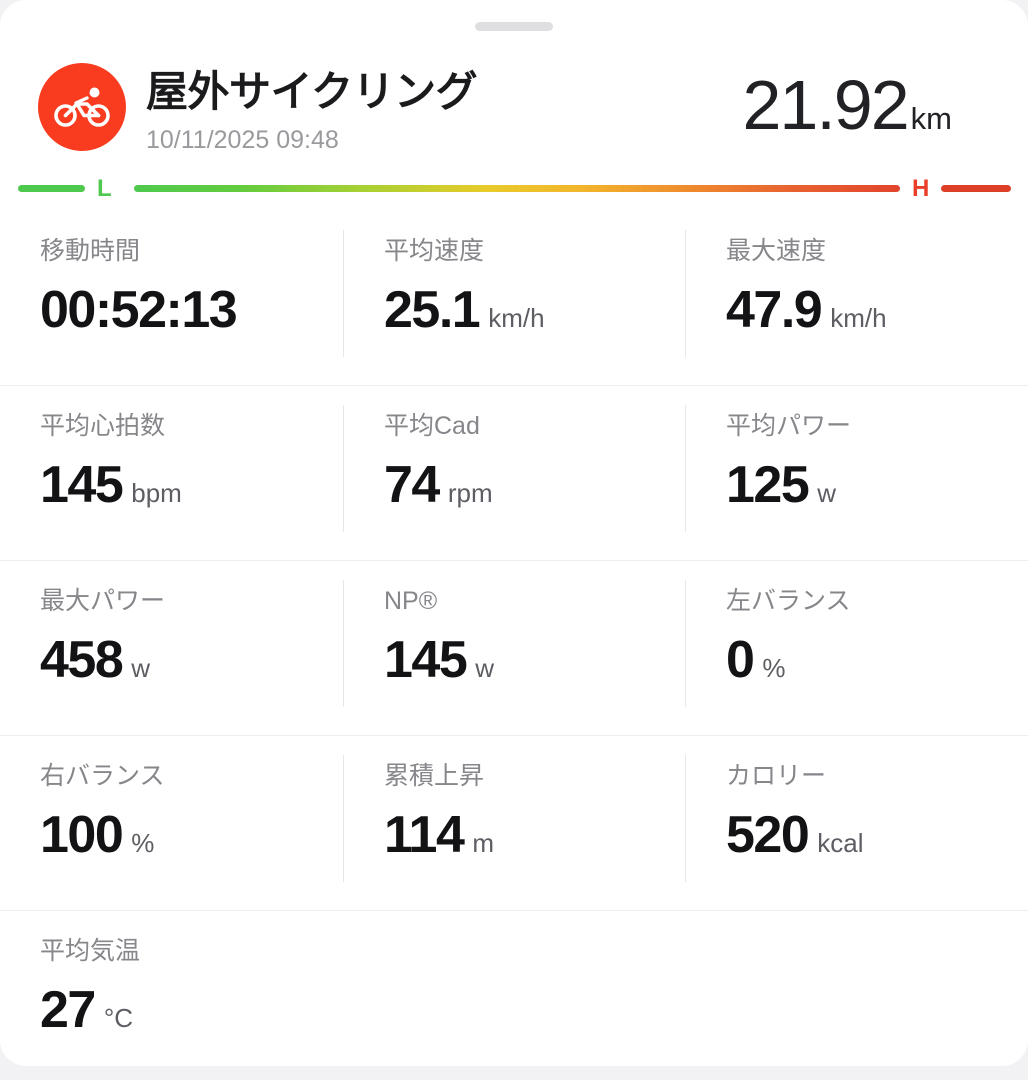 The image size is (1028, 1080). Describe the element at coordinates (434, 251) in the screenshot. I see `stat-label: 平均速度` at that location.